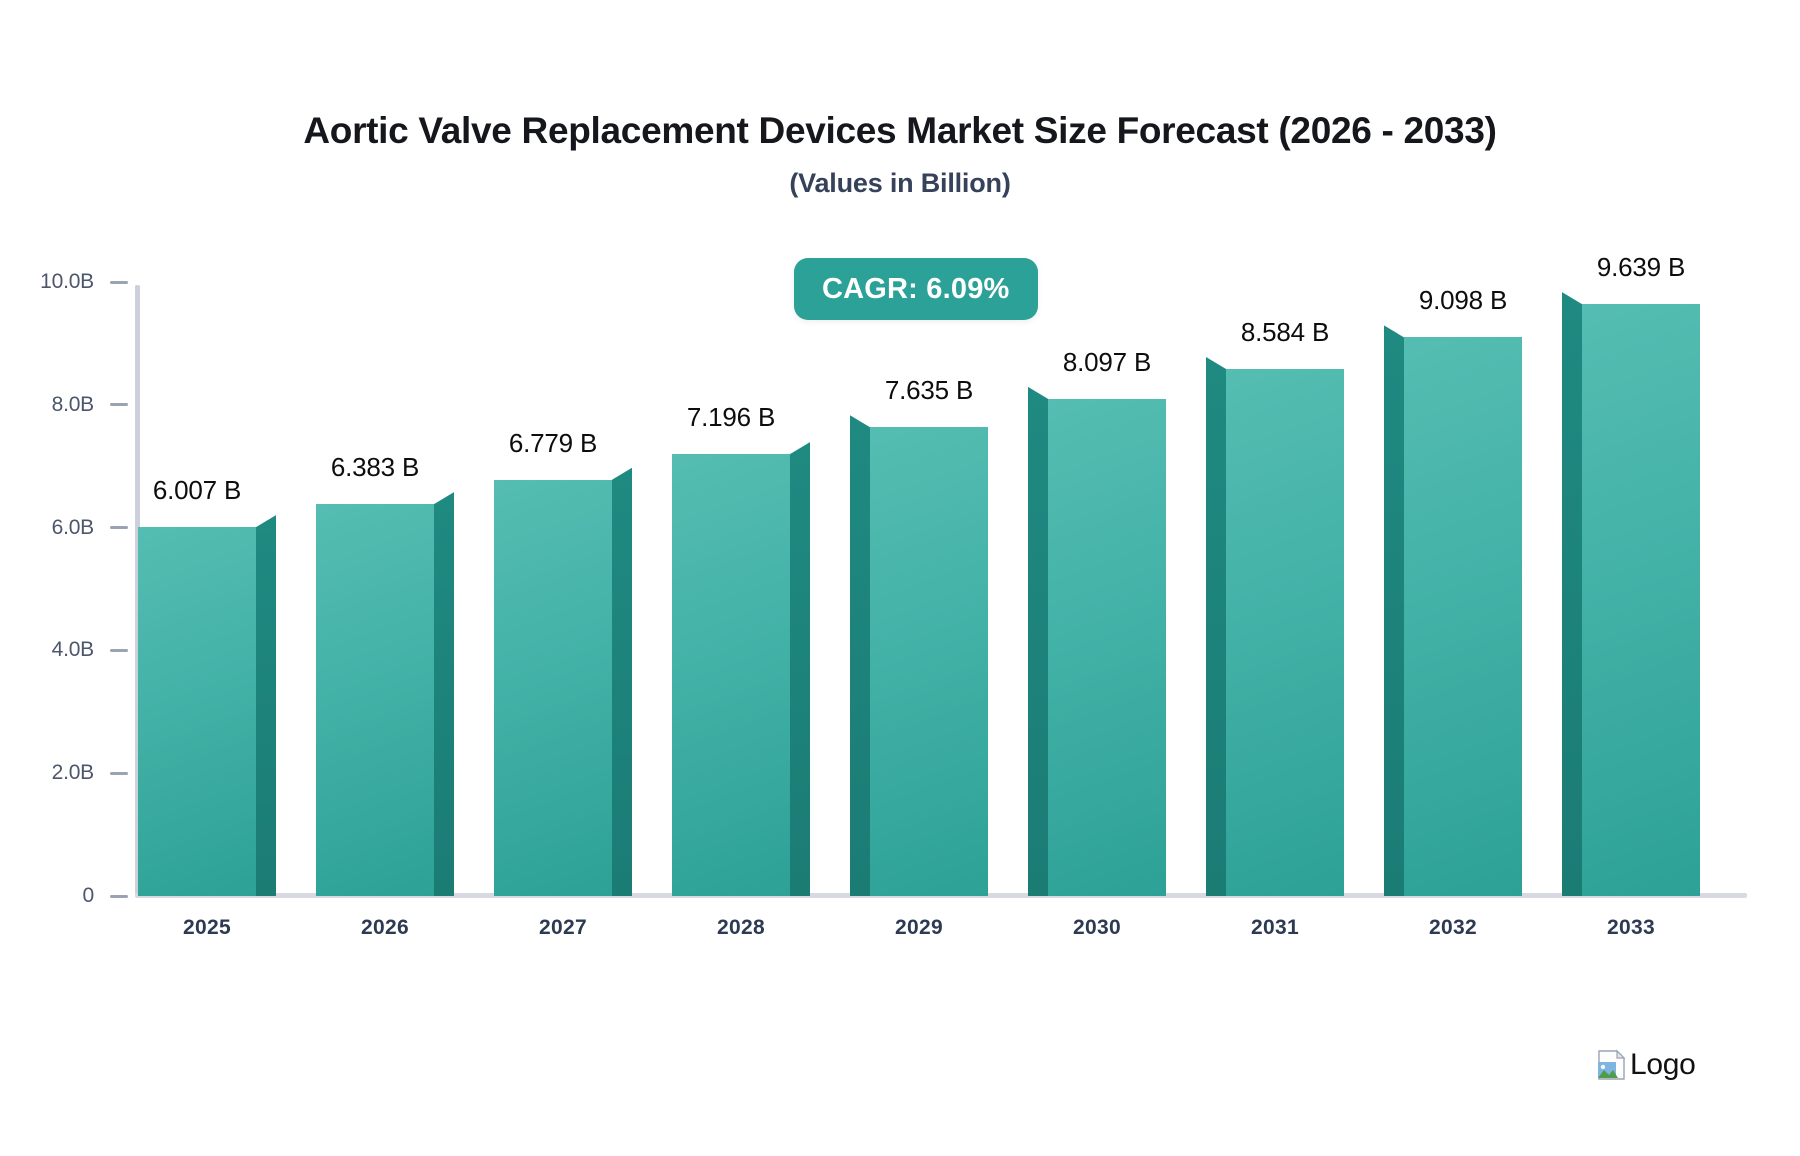 This screenshot has height=1156, width=1800. What do you see at coordinates (916, 289) in the screenshot?
I see `cagr-badge: CAGR: 6.09%` at bounding box center [916, 289].